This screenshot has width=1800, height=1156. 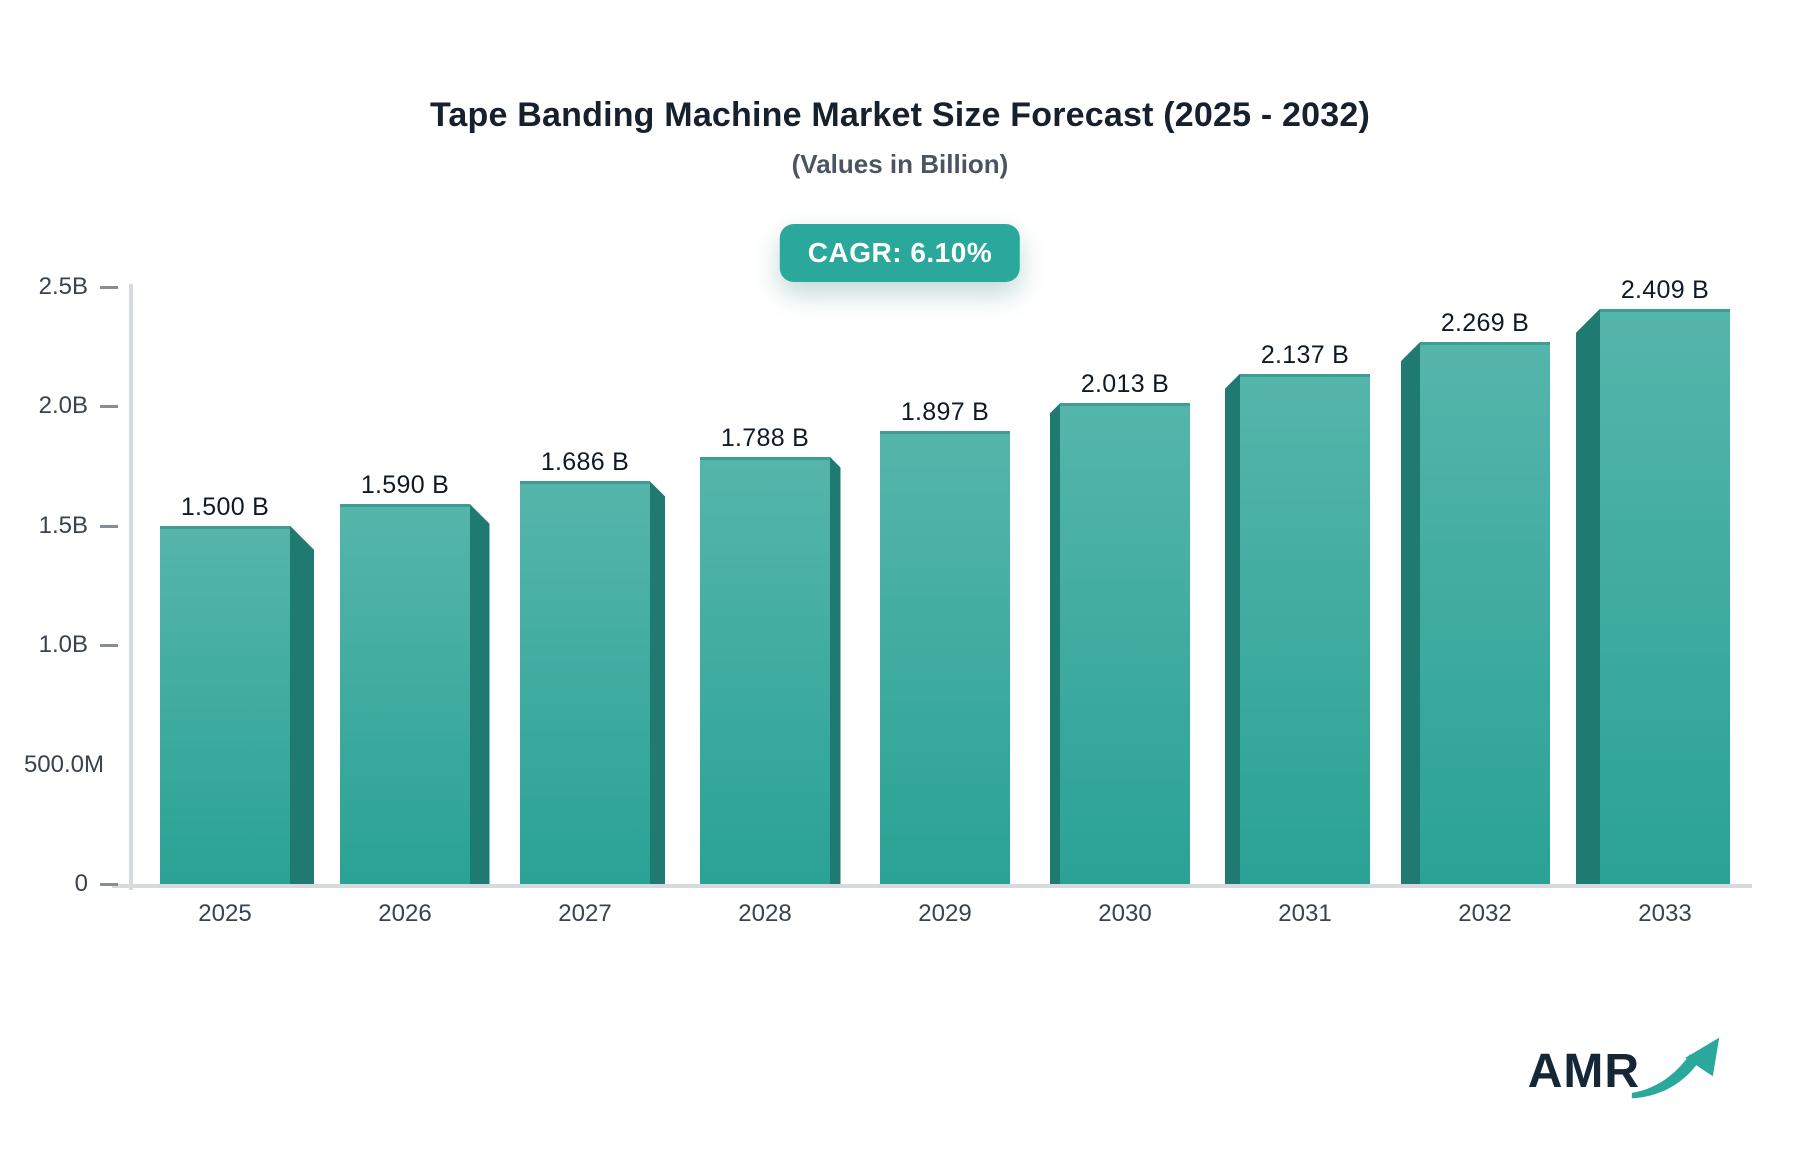 I want to click on chart-subtitle: (Values in Billion), so click(x=900, y=164).